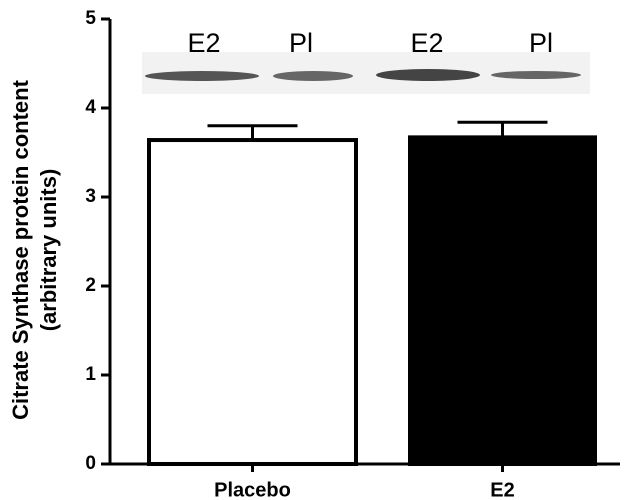 This screenshot has width=638, height=500. What do you see at coordinates (90, 463) in the screenshot?
I see `y-tick-label: 0` at bounding box center [90, 463].